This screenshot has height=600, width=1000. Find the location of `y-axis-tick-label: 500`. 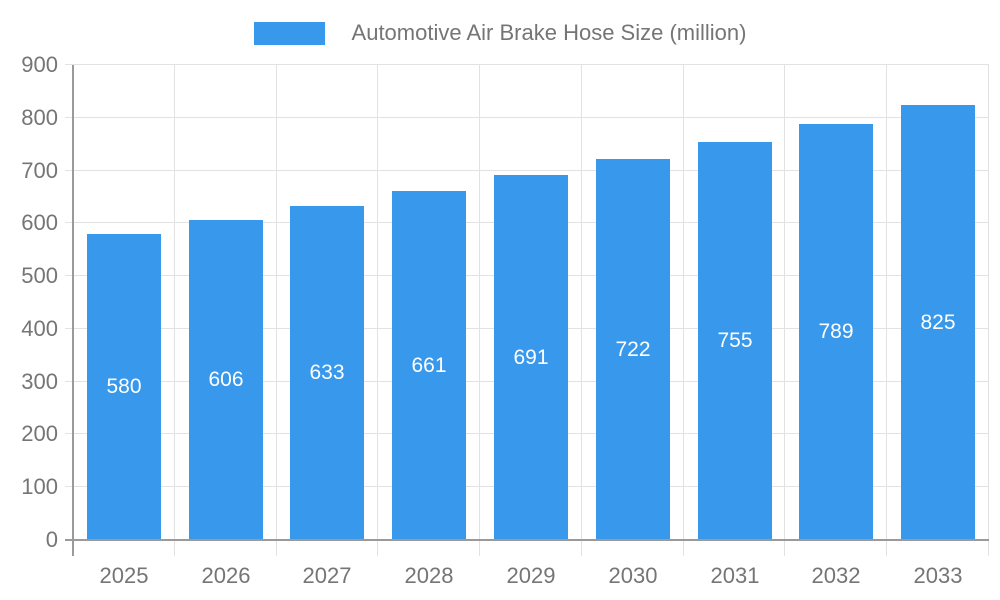

y-axis-tick-label: 500 is located at coordinates (39, 275).